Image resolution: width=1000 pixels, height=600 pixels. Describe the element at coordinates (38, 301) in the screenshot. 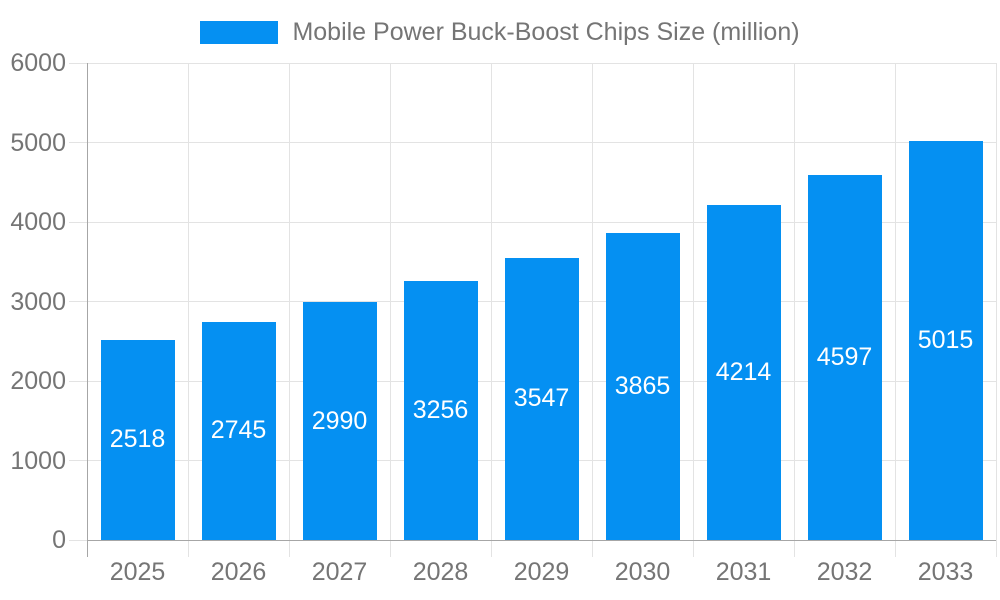

I see `y-axis-label: 3000` at that location.